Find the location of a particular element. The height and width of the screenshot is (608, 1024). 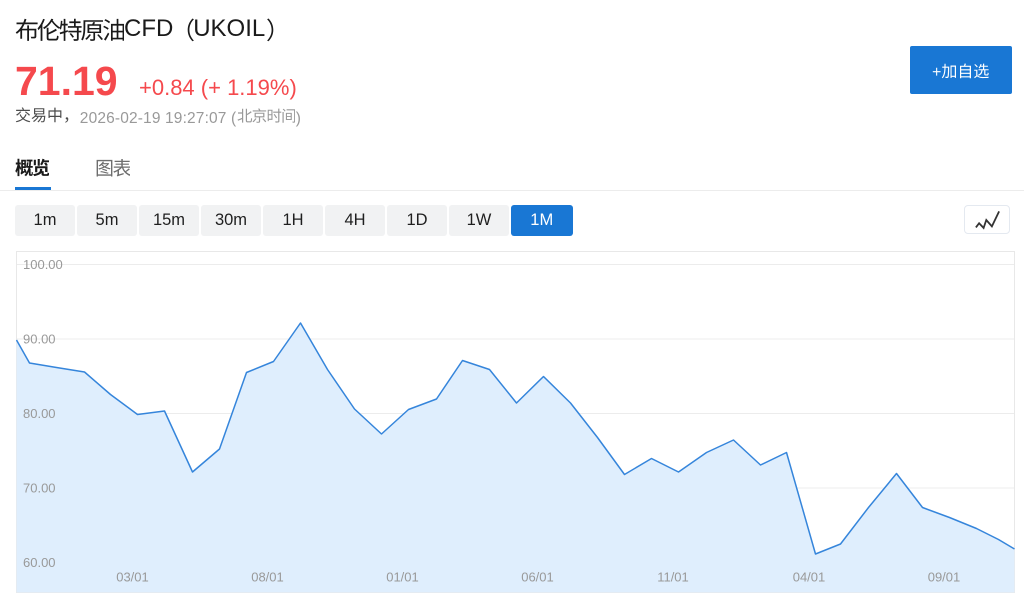

svg-text: 09/01 is located at coordinates (943, 576).